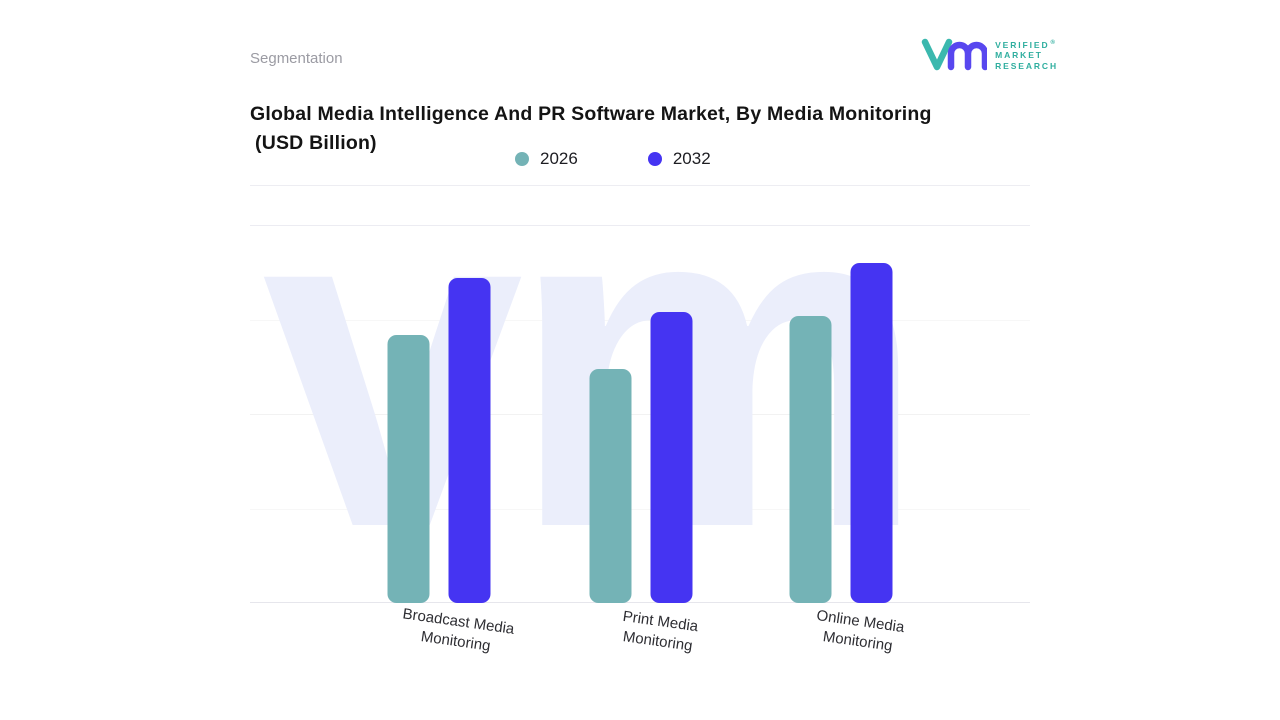  What do you see at coordinates (458, 630) in the screenshot?
I see `x-axis-label-broadcast-media-monitoring: Broadcast Media Monitoring` at bounding box center [458, 630].